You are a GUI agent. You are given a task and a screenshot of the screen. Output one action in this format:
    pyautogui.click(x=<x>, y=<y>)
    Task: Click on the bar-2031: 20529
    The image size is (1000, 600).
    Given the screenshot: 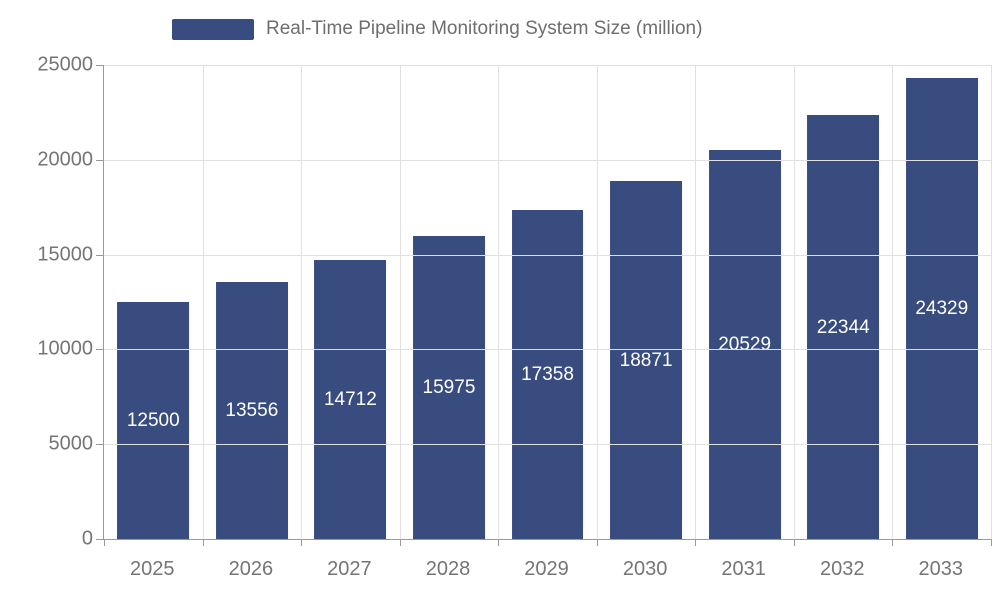 What is the action you would take?
    pyautogui.click(x=744, y=344)
    